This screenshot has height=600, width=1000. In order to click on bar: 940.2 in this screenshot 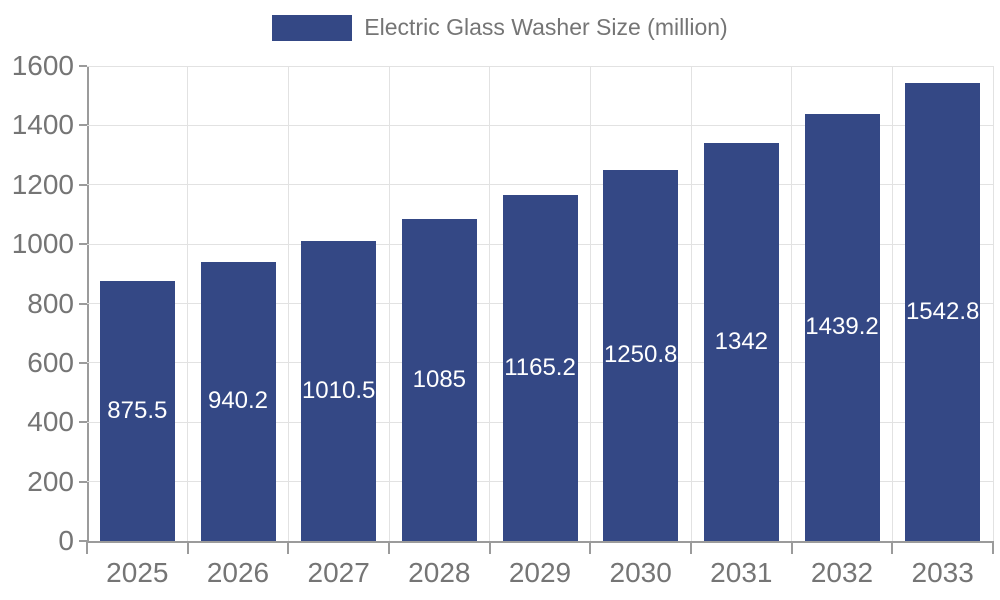, I will do `click(238, 401)`.